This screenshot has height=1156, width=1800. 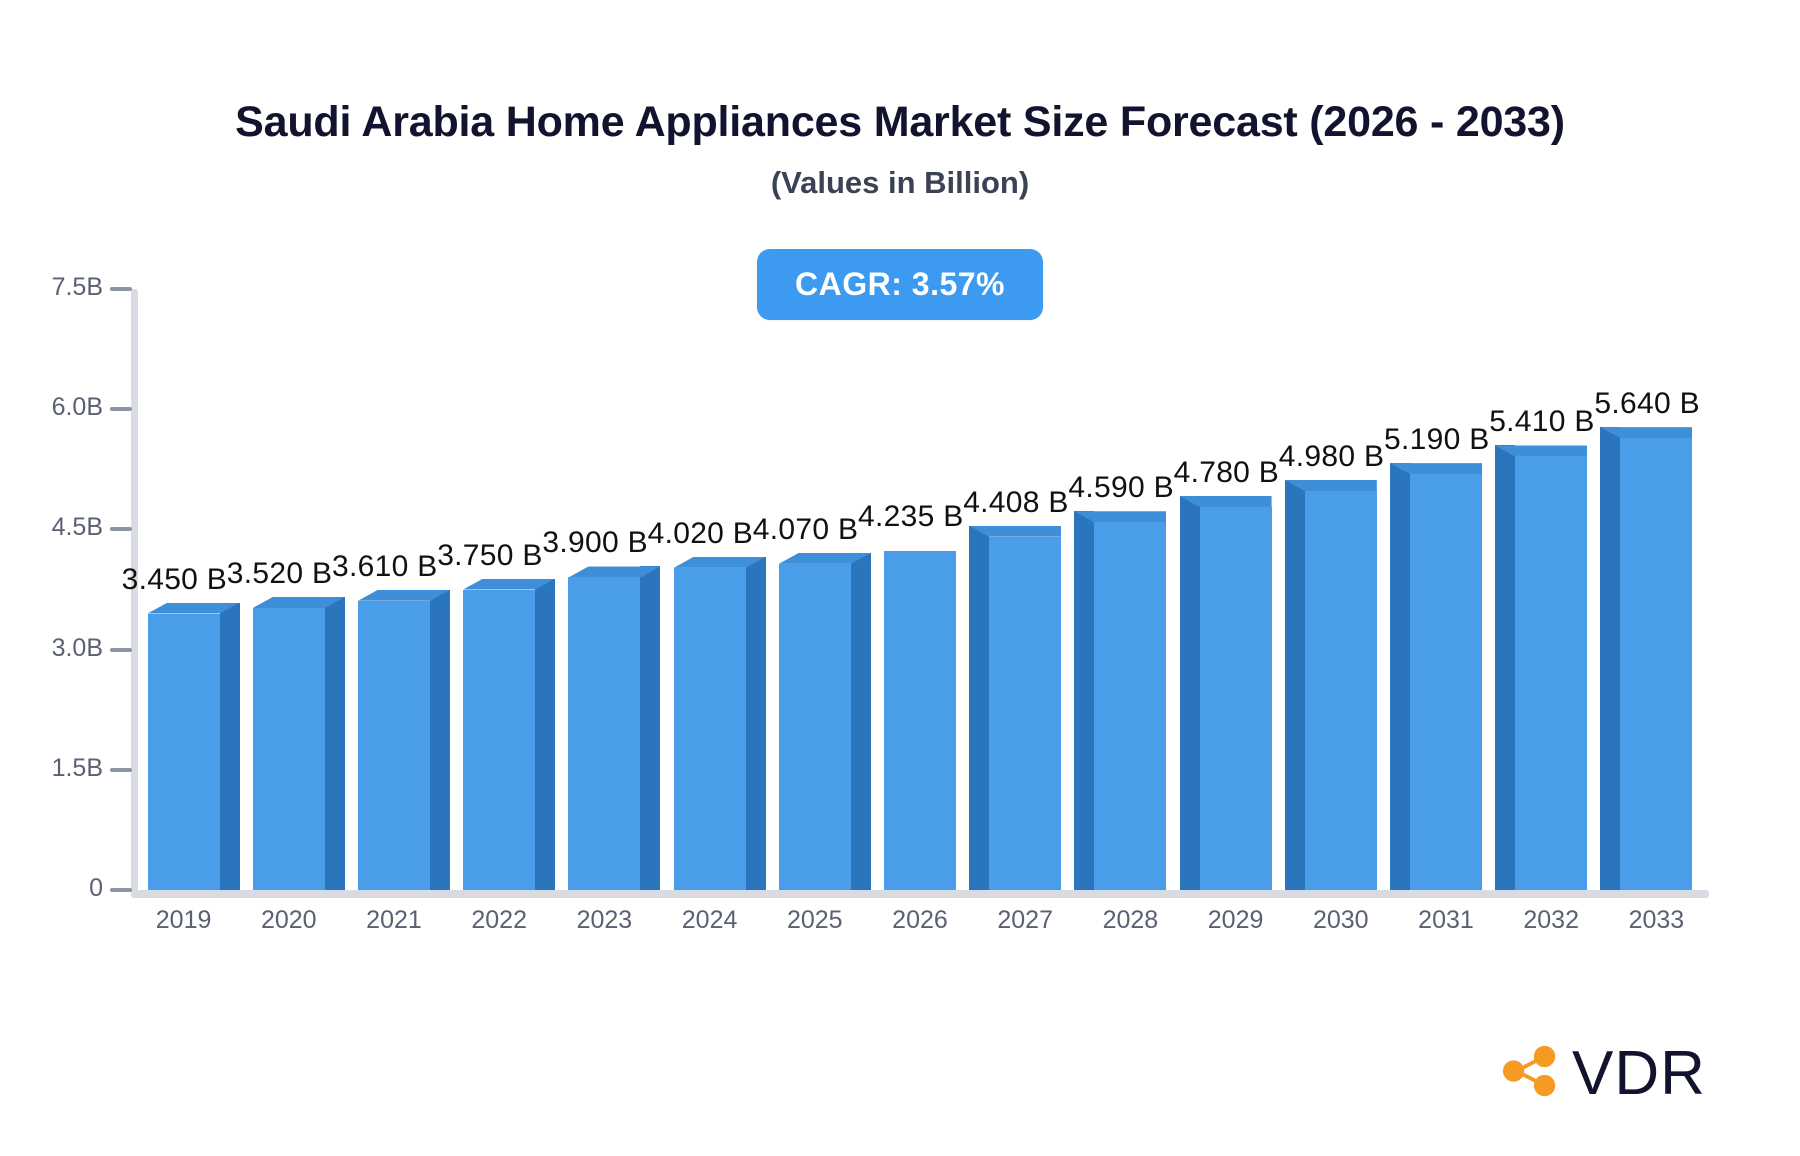 I want to click on cagr-badge: CAGR: 3.57%, so click(x=900, y=284).